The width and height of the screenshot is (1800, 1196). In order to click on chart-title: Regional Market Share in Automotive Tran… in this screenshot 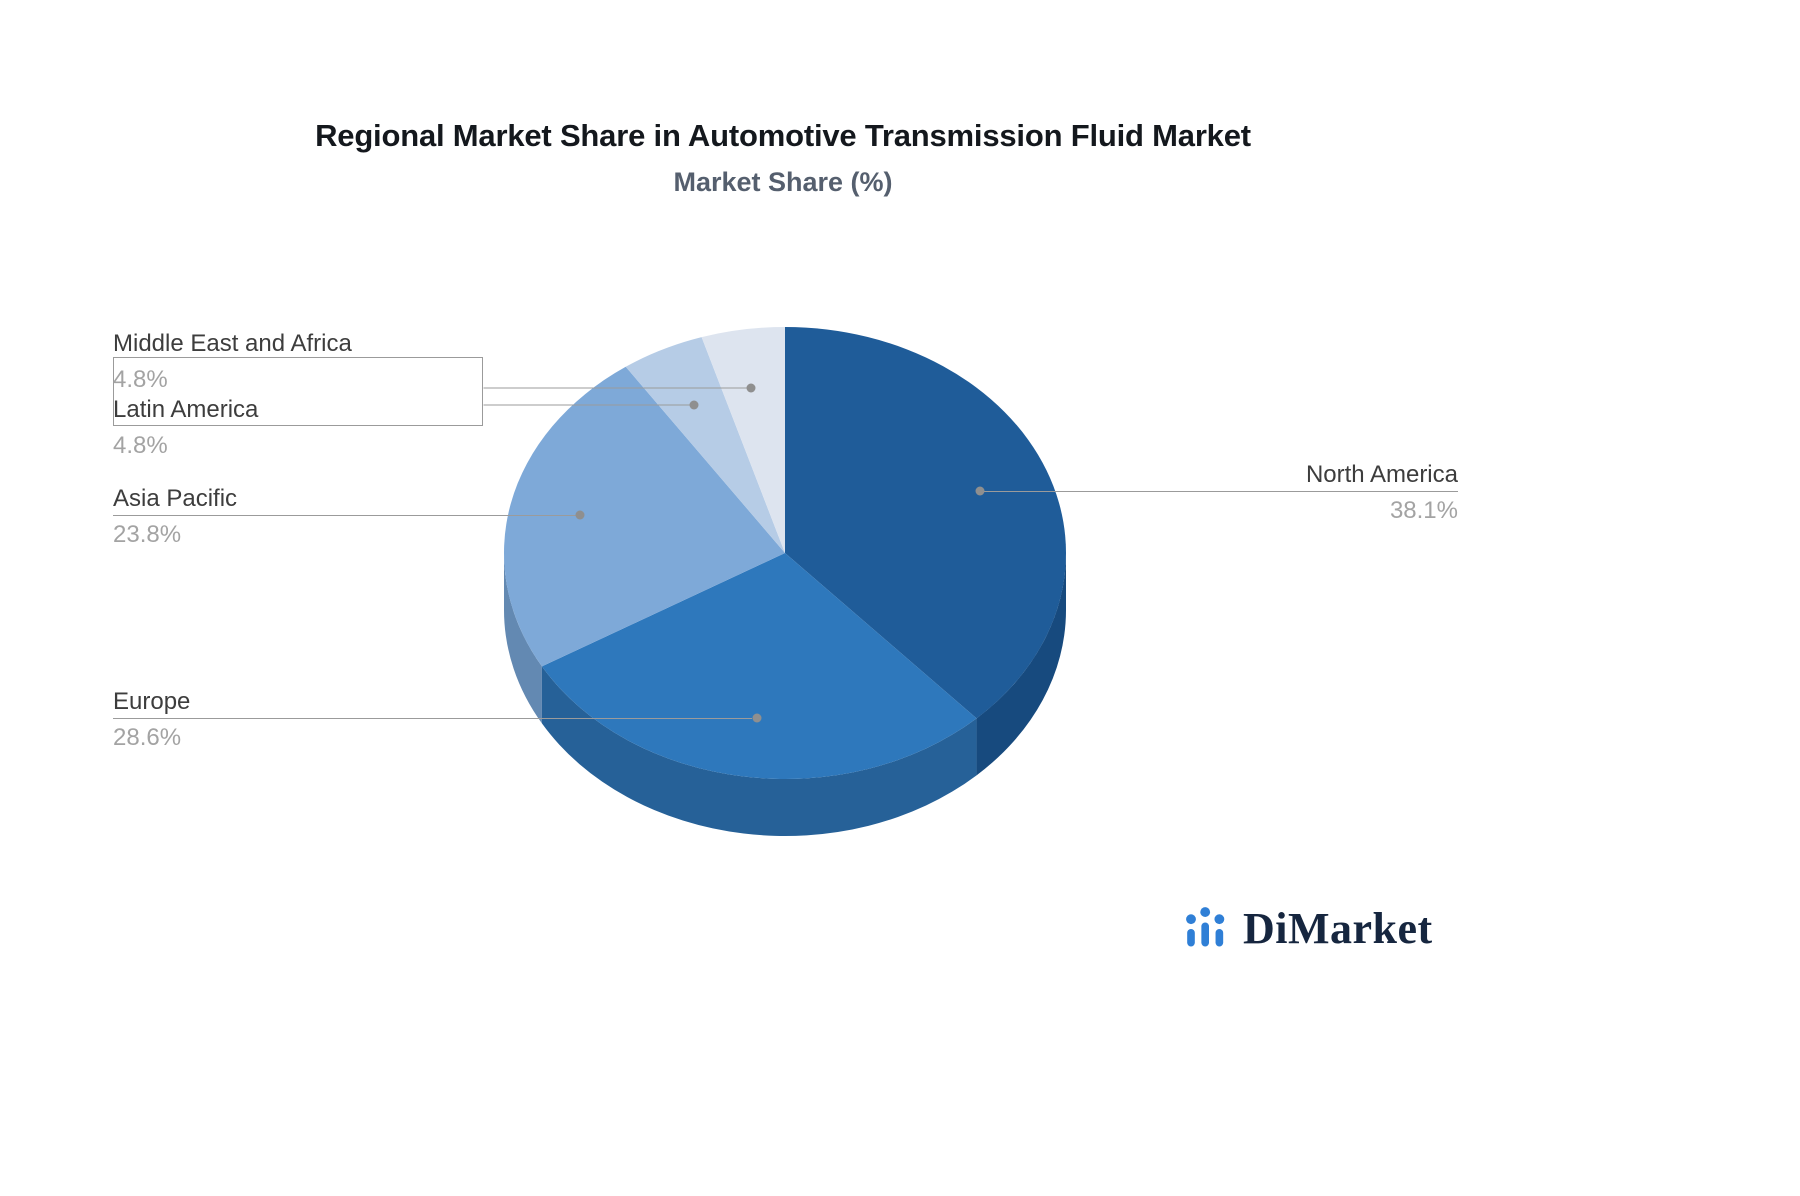, I will do `click(783, 135)`.